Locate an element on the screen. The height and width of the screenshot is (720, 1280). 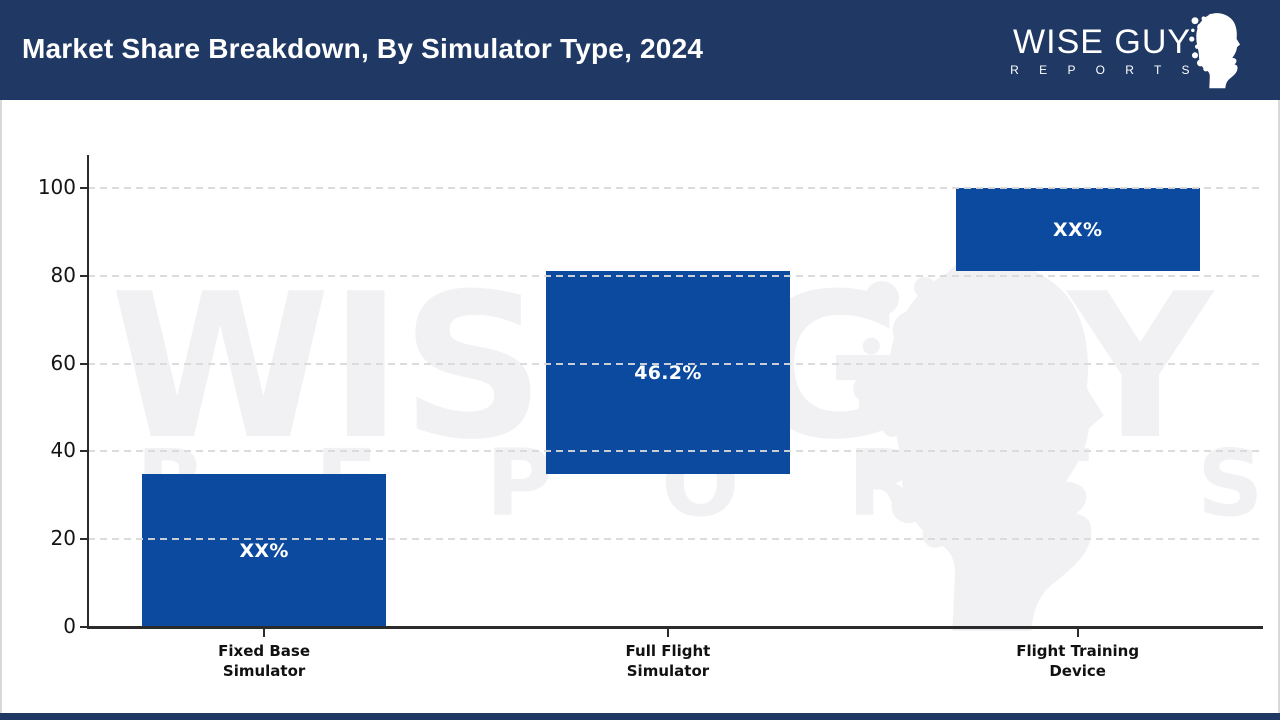
bar-value-label: 46.2% is located at coordinates (668, 372).